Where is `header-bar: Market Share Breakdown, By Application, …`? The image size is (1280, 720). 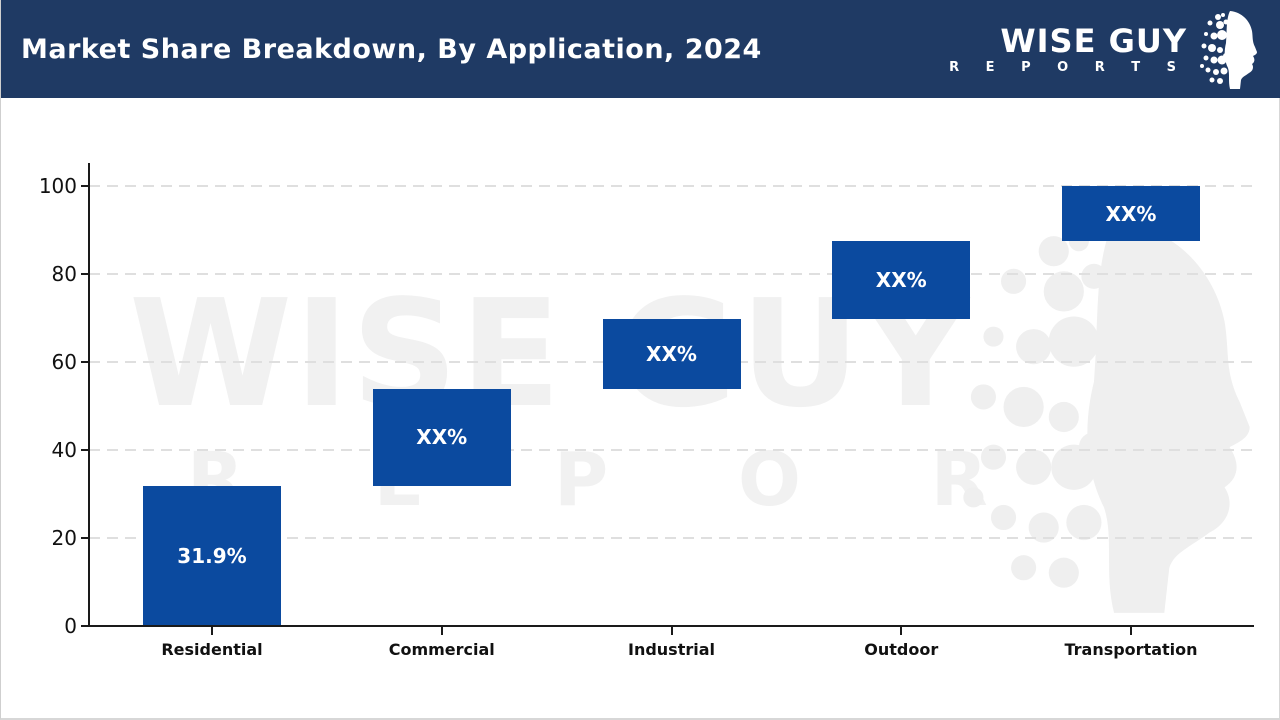 header-bar: Market Share Breakdown, By Application, … is located at coordinates (640, 49).